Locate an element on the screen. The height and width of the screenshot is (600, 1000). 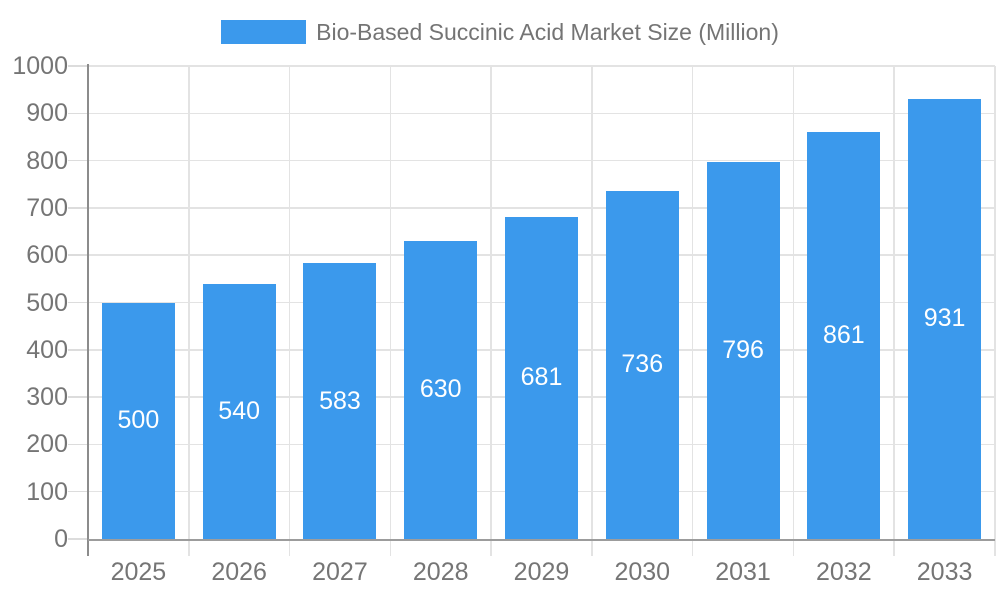
bar: 583 is located at coordinates (340, 401).